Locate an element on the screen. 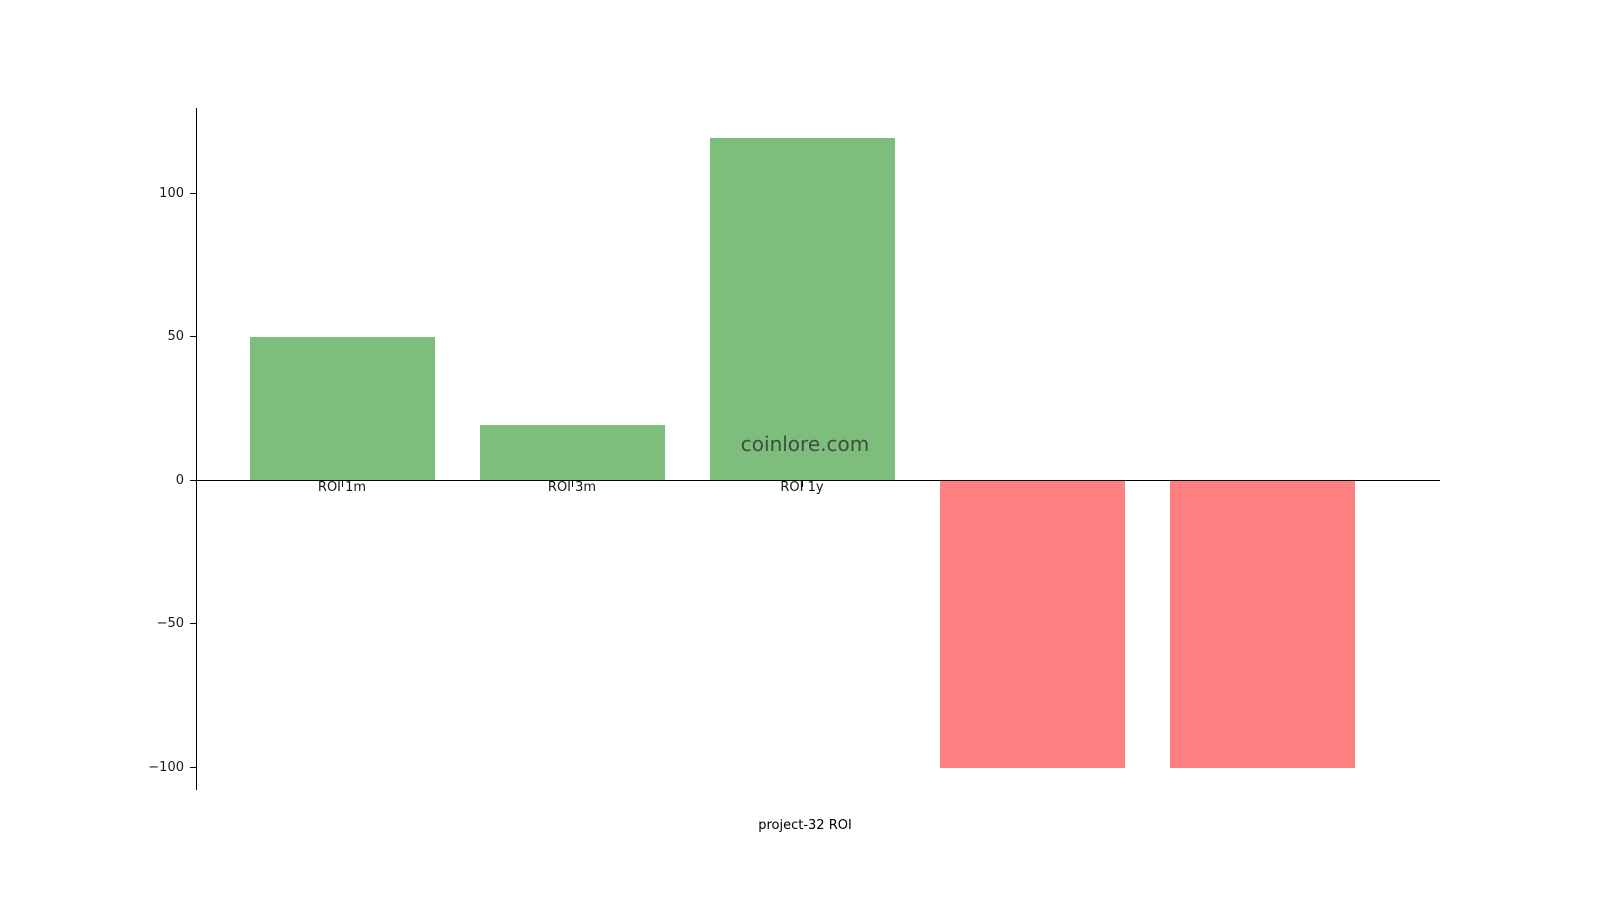  bar-roi-3m is located at coordinates (572, 452).